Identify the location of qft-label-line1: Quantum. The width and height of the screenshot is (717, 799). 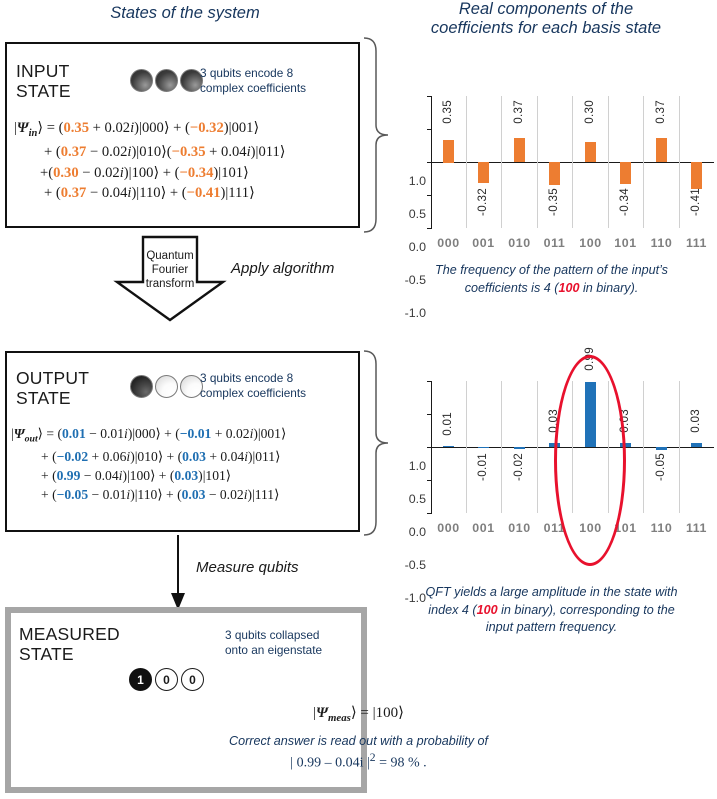
(170, 256).